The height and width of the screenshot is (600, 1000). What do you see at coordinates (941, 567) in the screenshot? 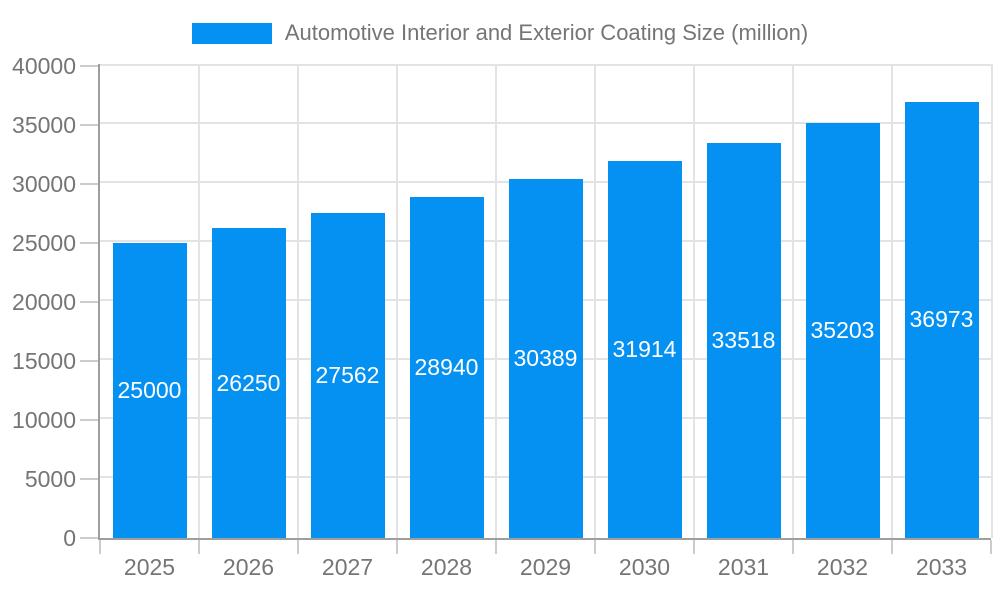
I see `x-tick-label: 2033` at bounding box center [941, 567].